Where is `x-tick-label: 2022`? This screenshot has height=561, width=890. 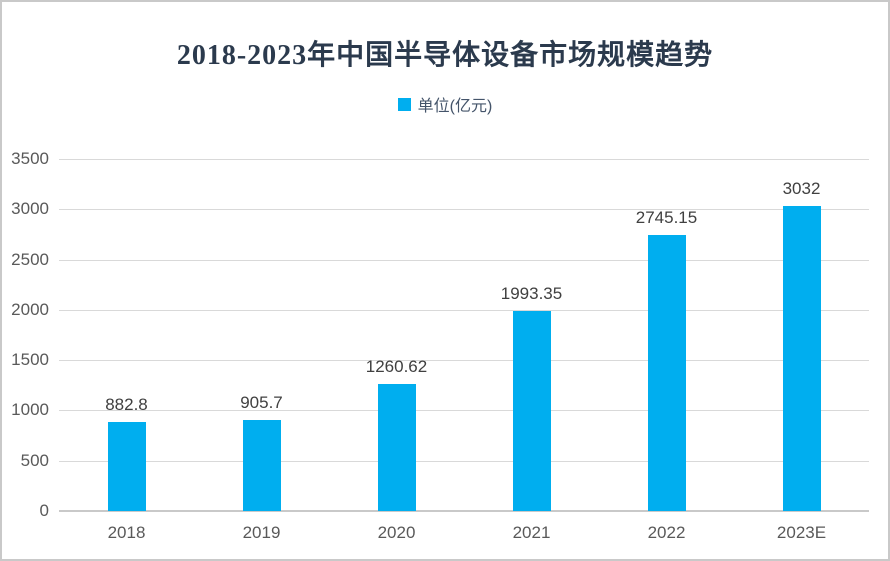 x-tick-label: 2022 is located at coordinates (666, 532).